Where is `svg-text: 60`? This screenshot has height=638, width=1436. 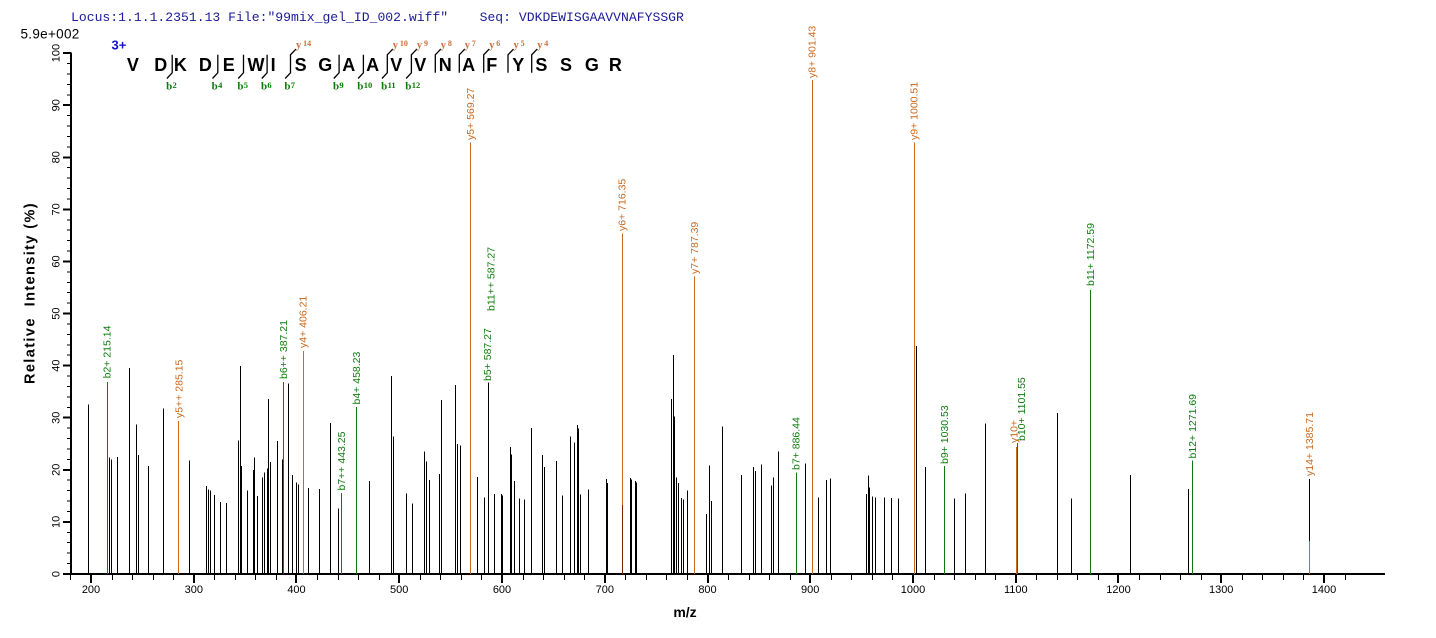 svg-text: 60 is located at coordinates (57, 261).